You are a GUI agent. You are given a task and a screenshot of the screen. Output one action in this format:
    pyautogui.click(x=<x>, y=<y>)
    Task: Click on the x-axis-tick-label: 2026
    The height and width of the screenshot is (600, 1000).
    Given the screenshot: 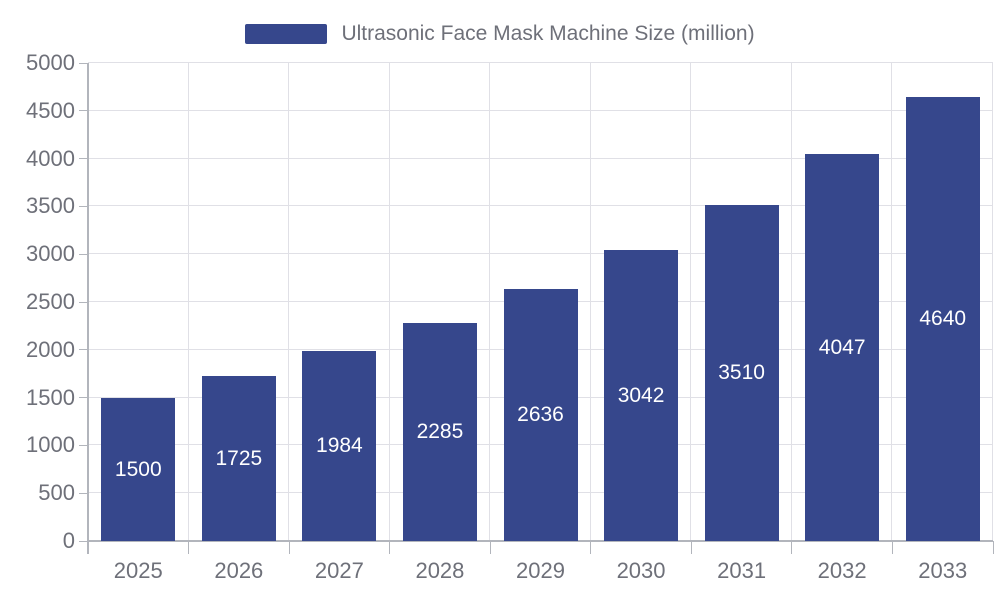 What is the action you would take?
    pyautogui.click(x=239, y=570)
    